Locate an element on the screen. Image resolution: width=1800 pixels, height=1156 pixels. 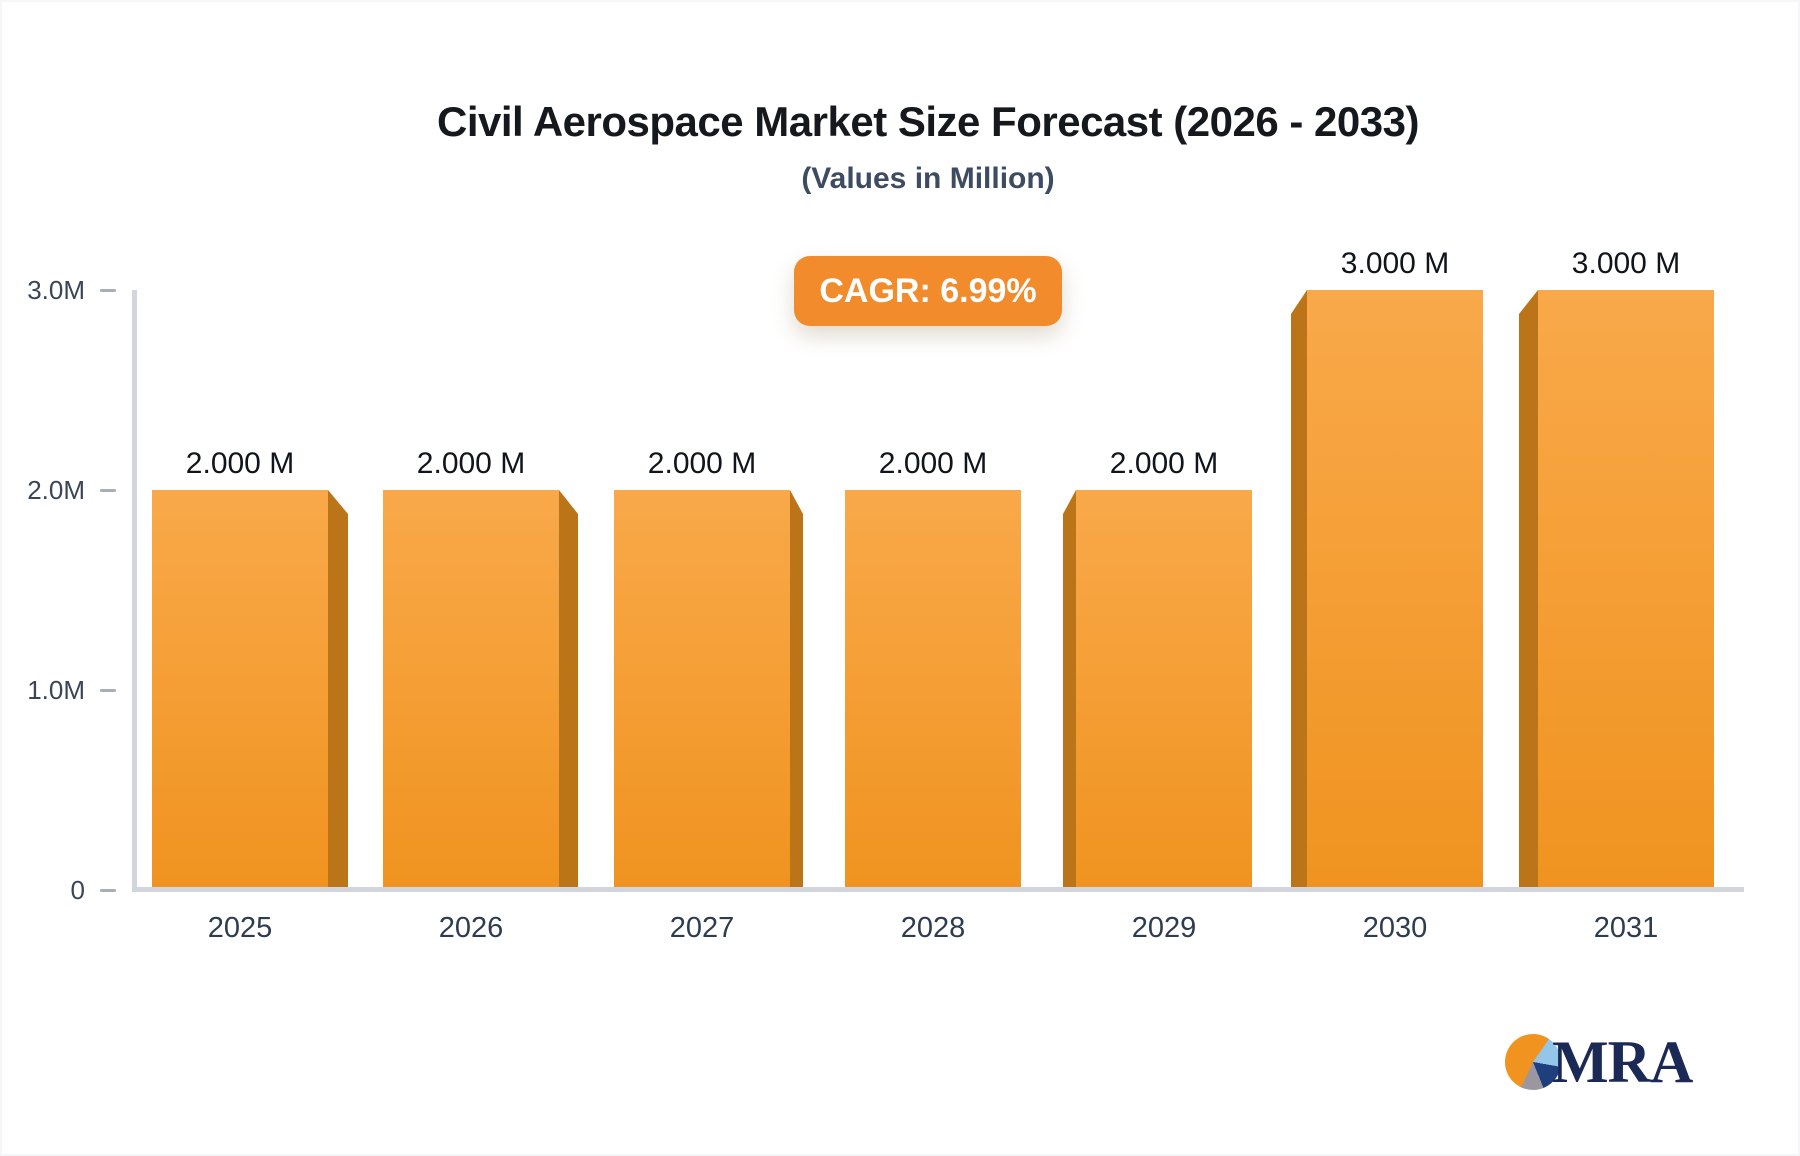
x-tick-2030: 2030 is located at coordinates (1395, 928).